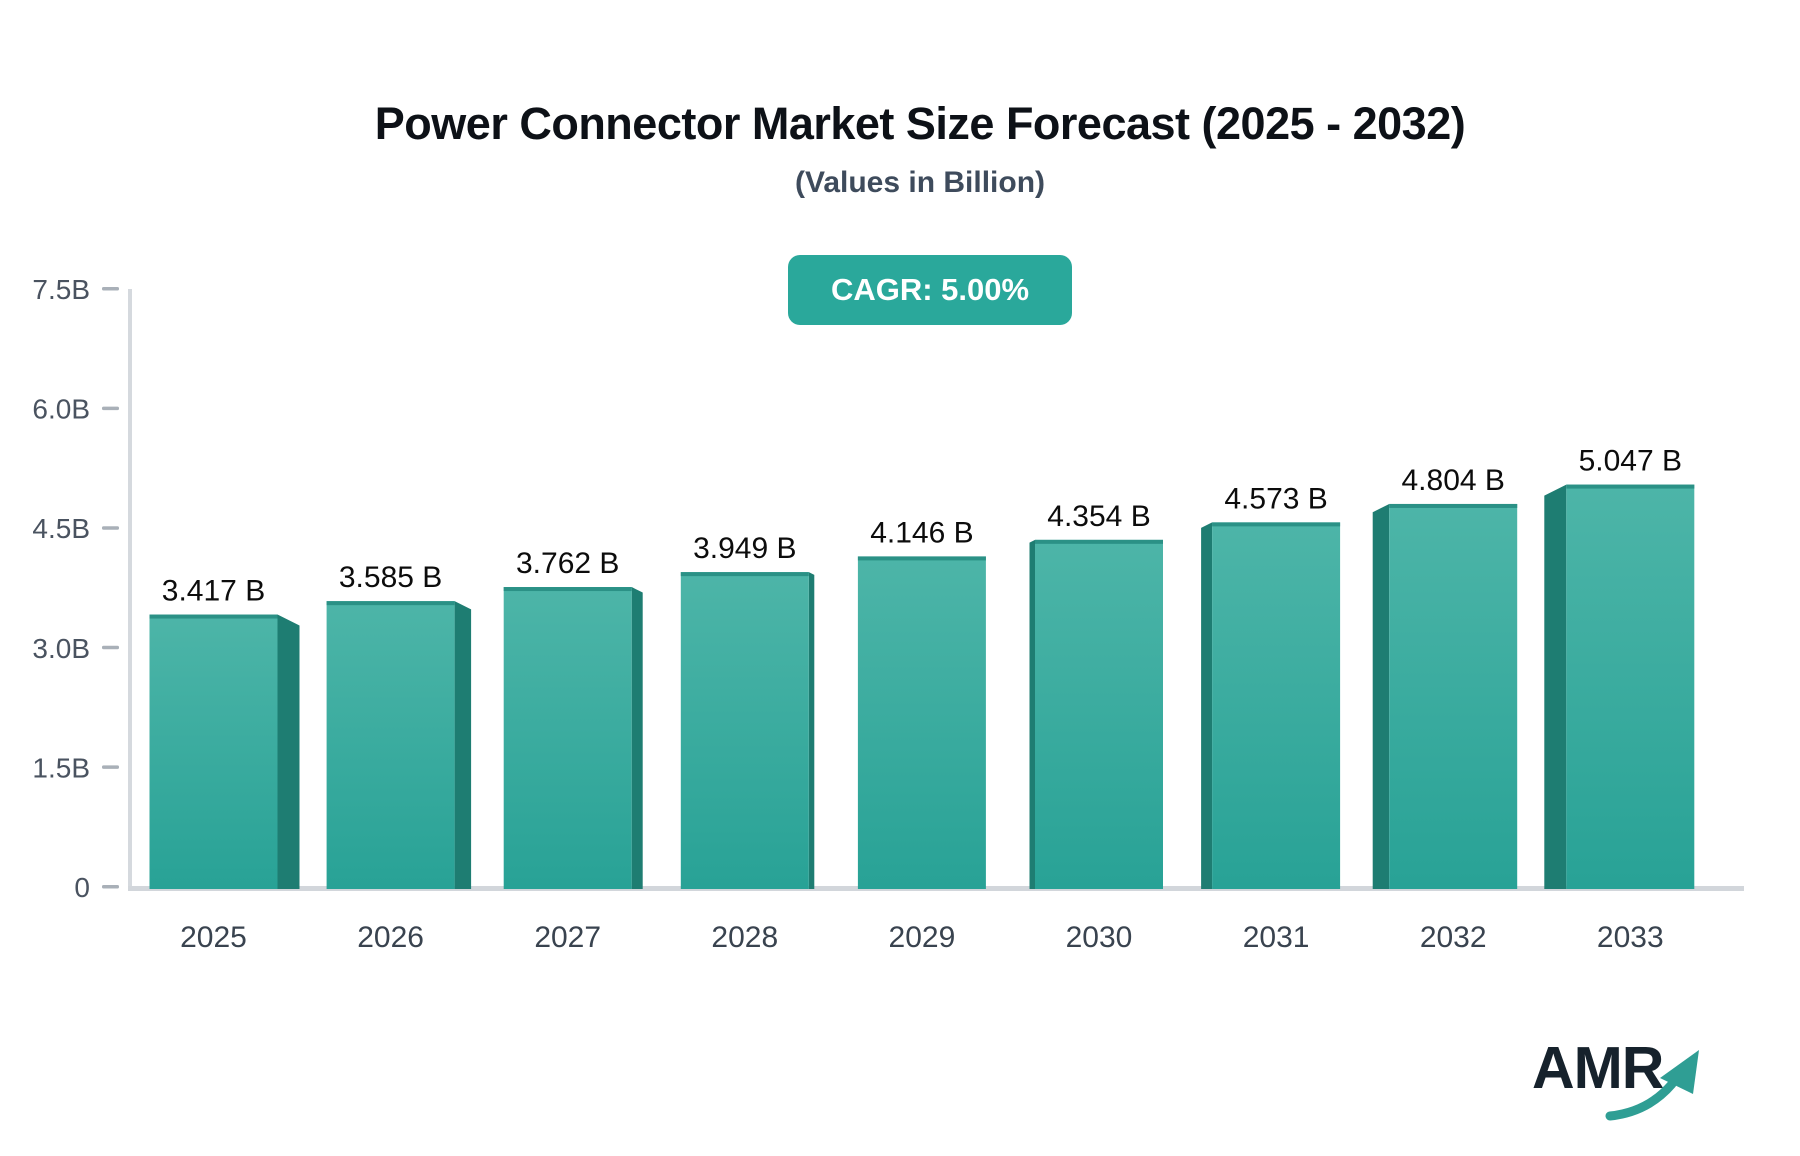 The image size is (1800, 1156). What do you see at coordinates (1630, 937) in the screenshot?
I see `x-axis-category-label: 2033` at bounding box center [1630, 937].